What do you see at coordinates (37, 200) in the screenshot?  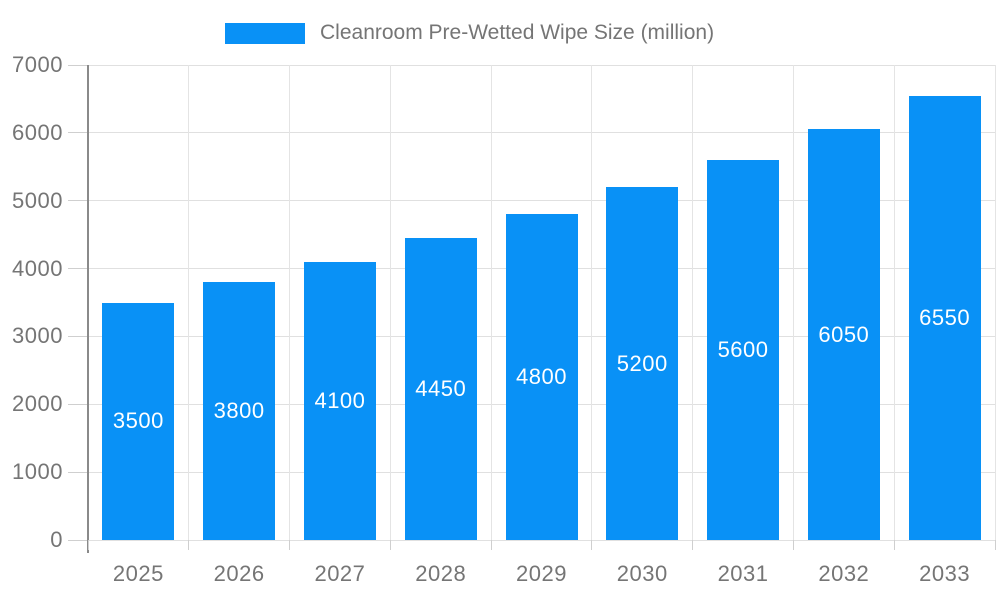 I see `y-axis-label: 5000` at bounding box center [37, 200].